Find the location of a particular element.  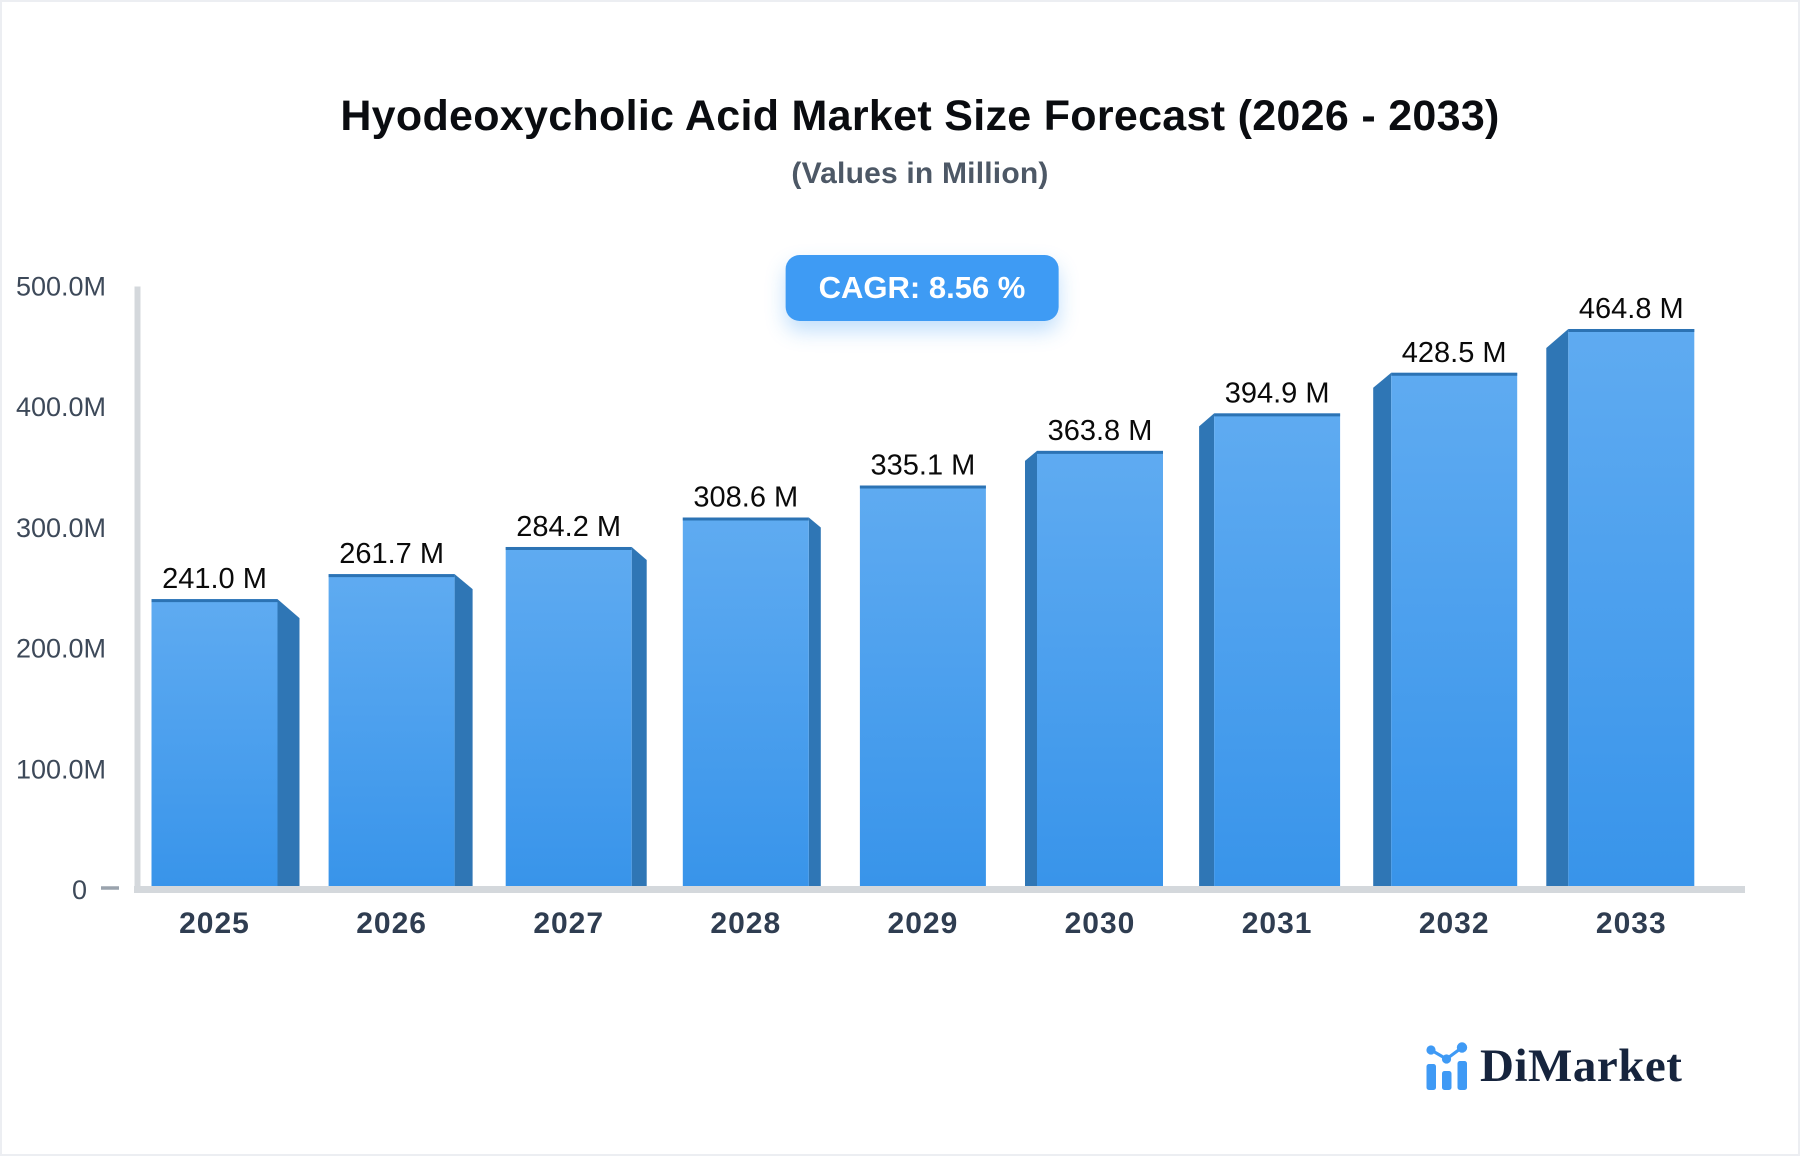

x-axis-tick-label-2032: 2032 is located at coordinates (1454, 923).